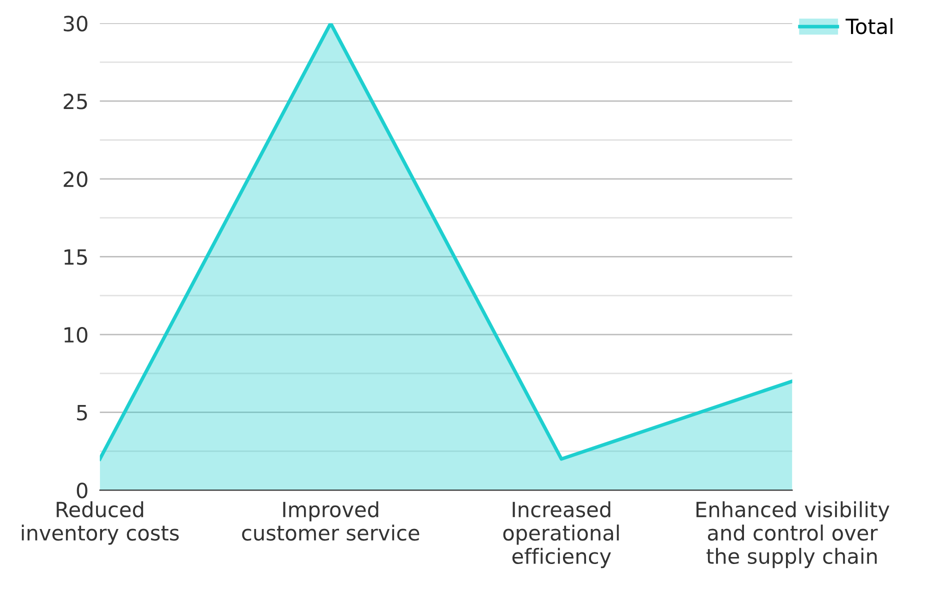 This screenshot has width=942, height=597. Describe the element at coordinates (76, 24) in the screenshot. I see `y-tick-label: 30` at that location.